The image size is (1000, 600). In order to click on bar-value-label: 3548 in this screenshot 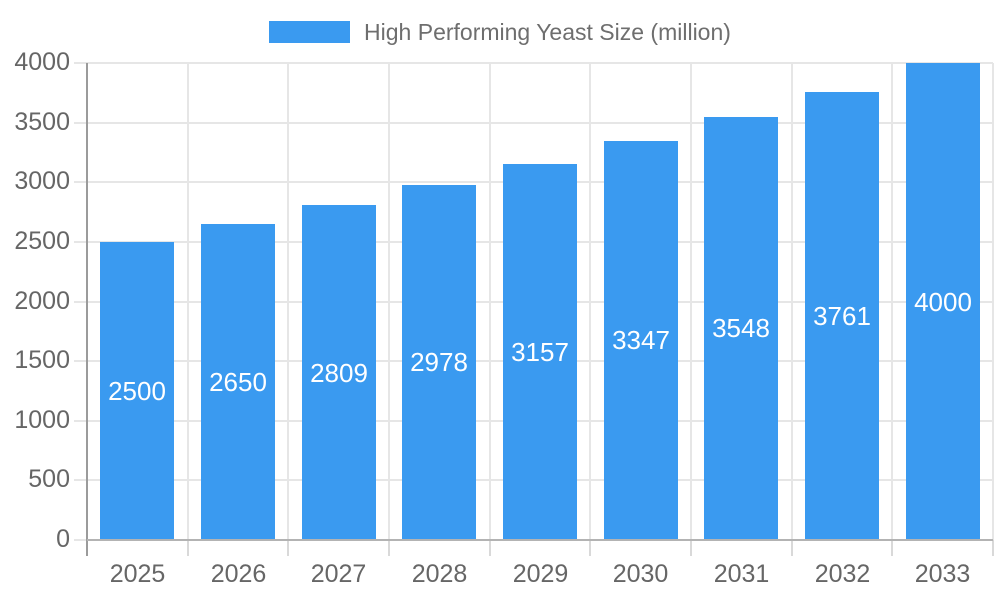, I will do `click(741, 328)`.